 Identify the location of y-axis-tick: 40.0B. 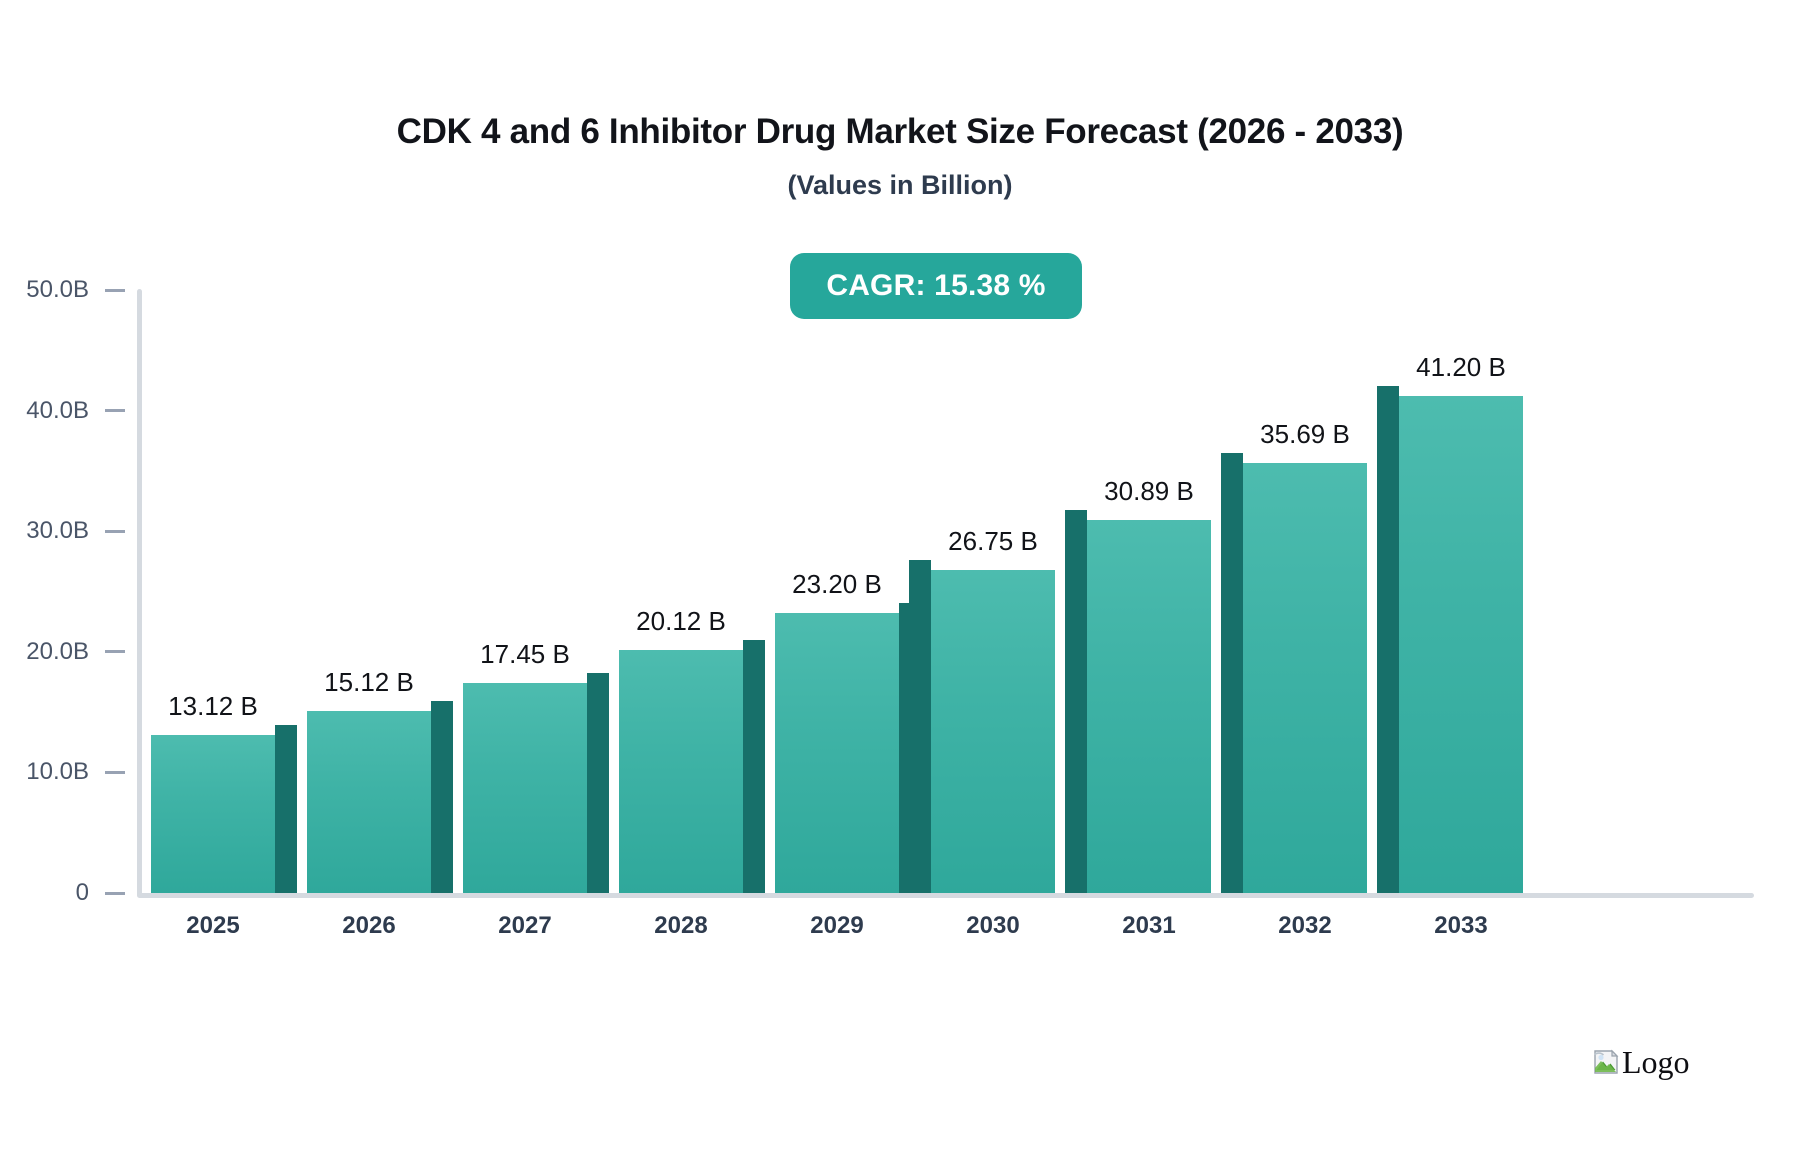
(68, 410).